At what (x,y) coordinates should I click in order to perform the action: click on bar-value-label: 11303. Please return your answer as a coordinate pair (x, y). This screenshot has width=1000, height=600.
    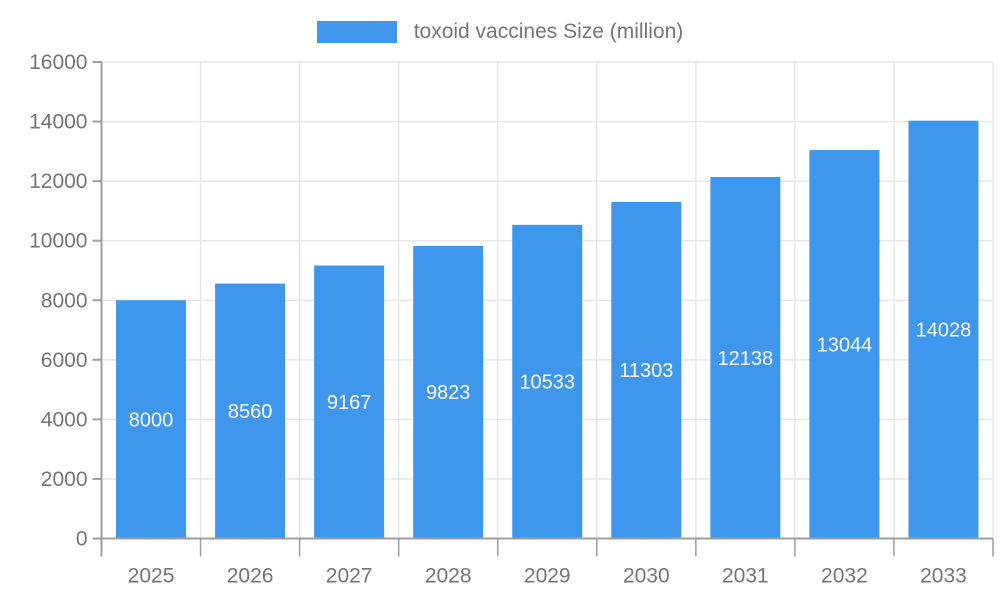
    Looking at the image, I should click on (646, 371).